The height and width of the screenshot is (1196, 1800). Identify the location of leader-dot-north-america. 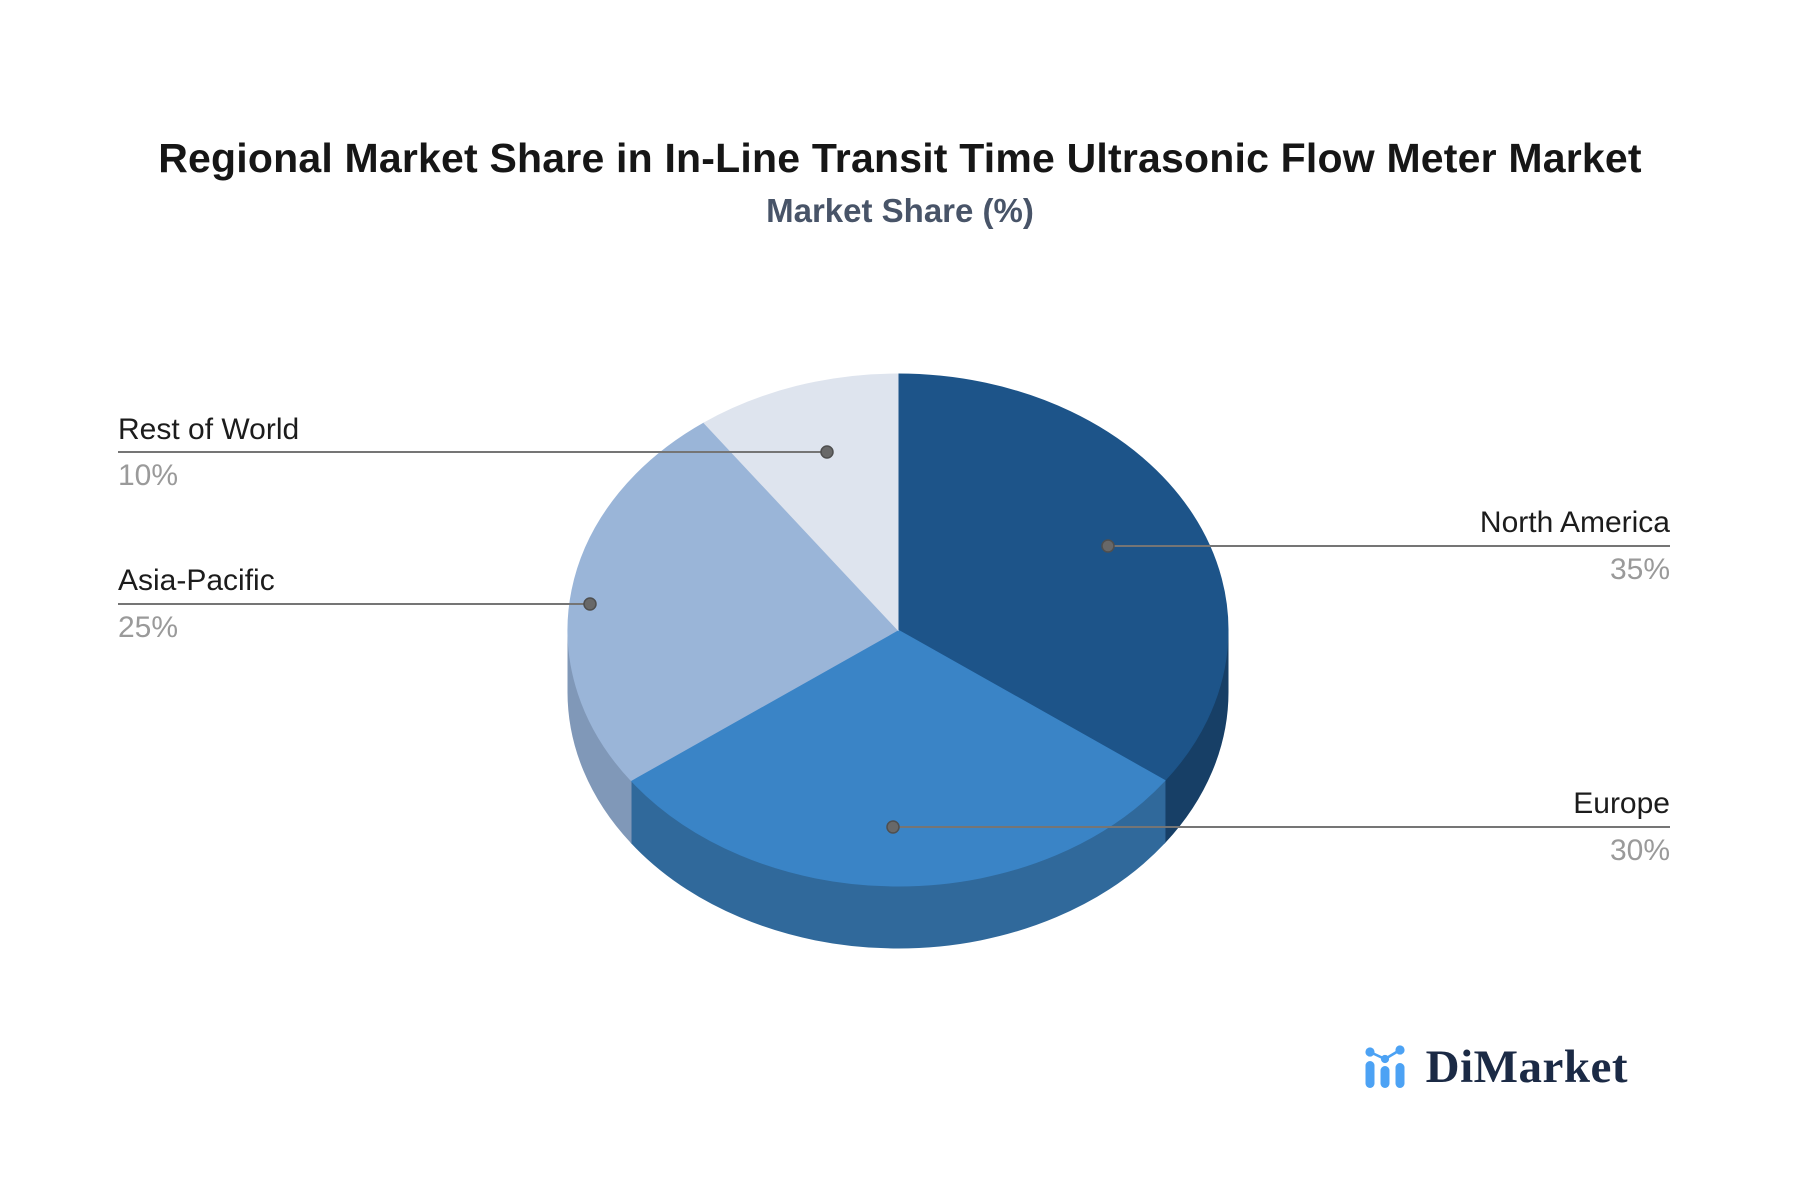
(1108, 546).